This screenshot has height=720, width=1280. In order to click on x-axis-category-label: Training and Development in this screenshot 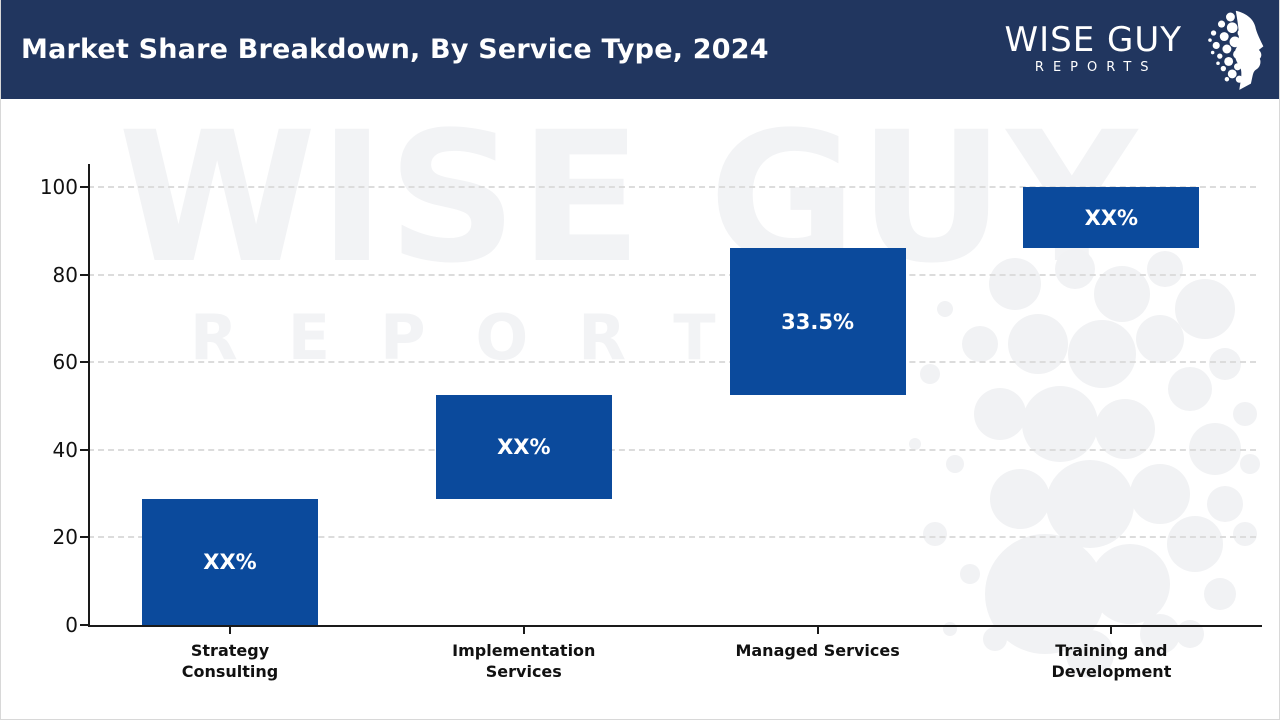, I will do `click(1111, 661)`.